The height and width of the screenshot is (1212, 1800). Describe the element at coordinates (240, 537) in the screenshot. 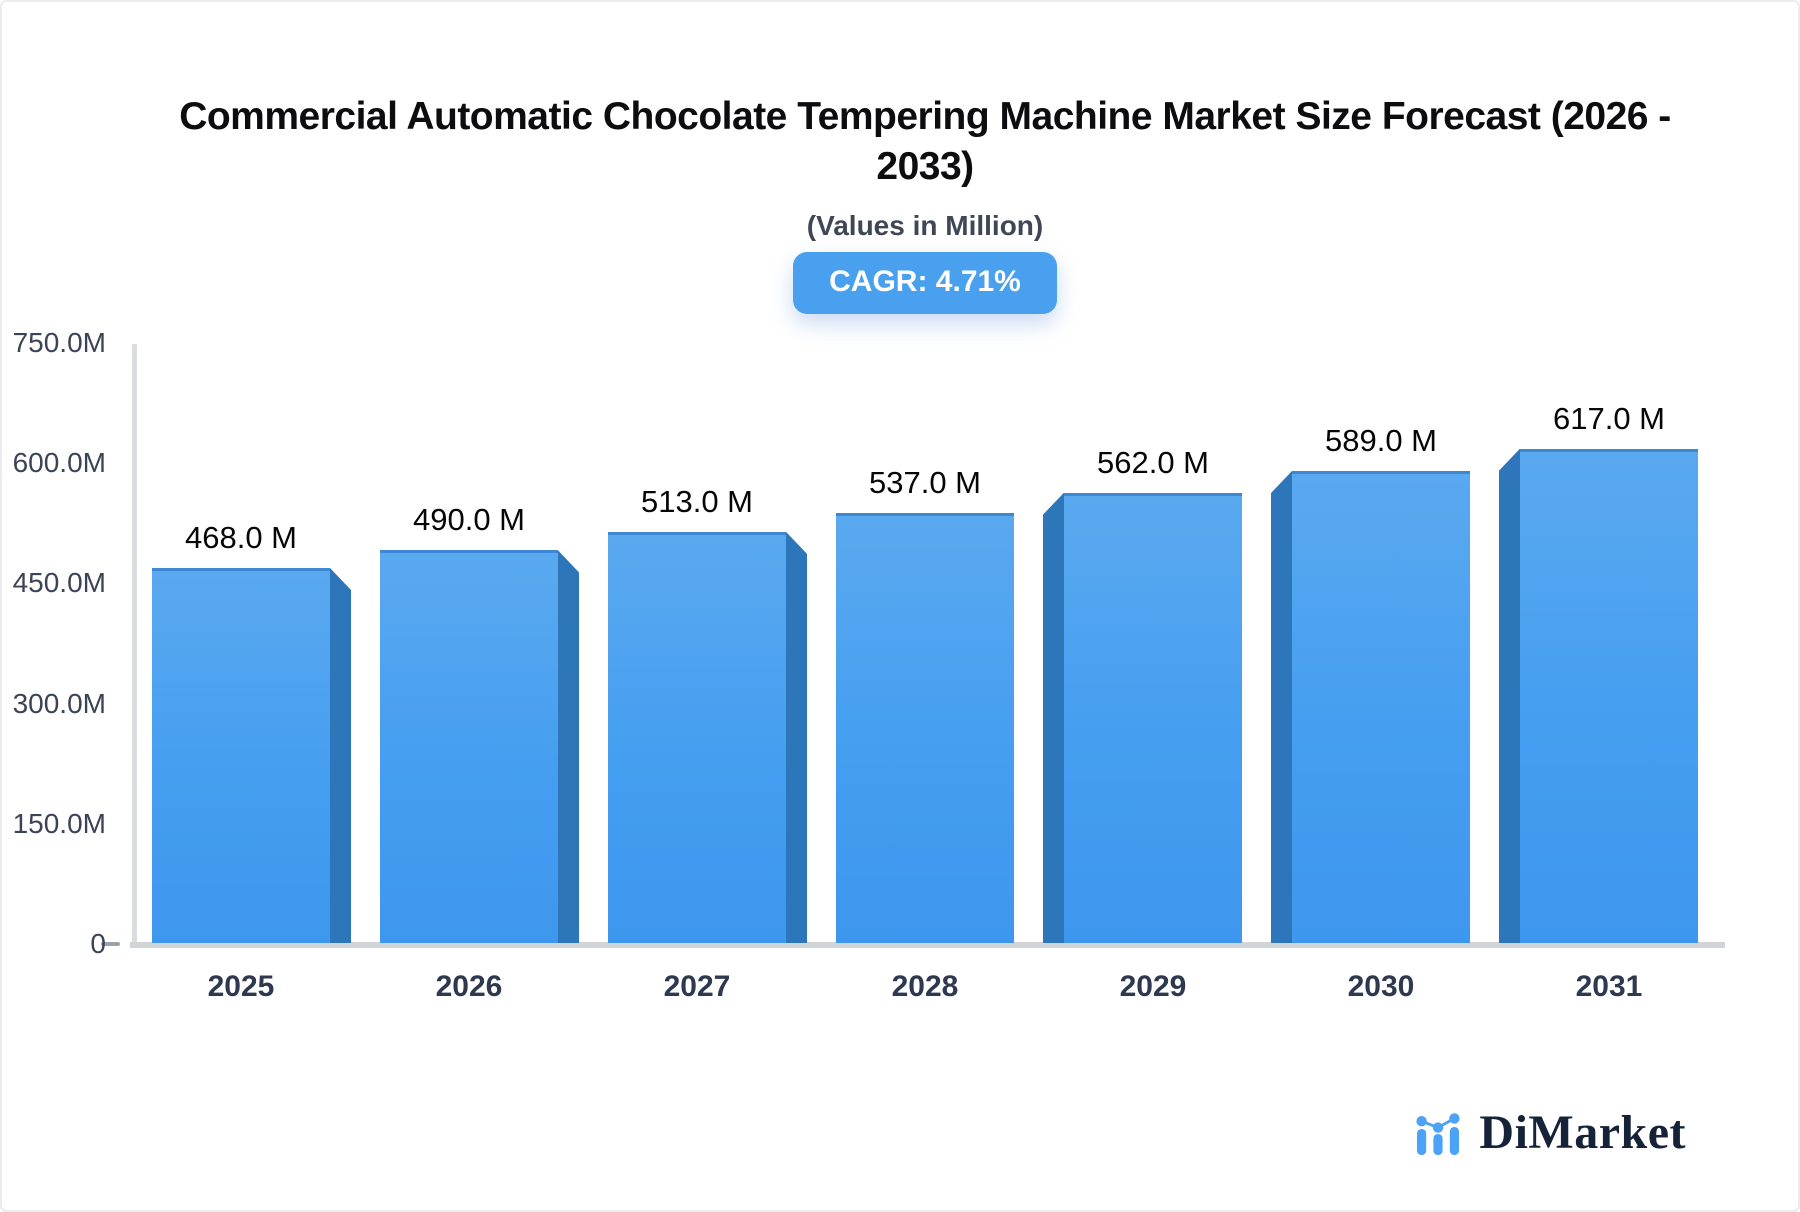

I see `bar-value-label: 468.0 M` at that location.